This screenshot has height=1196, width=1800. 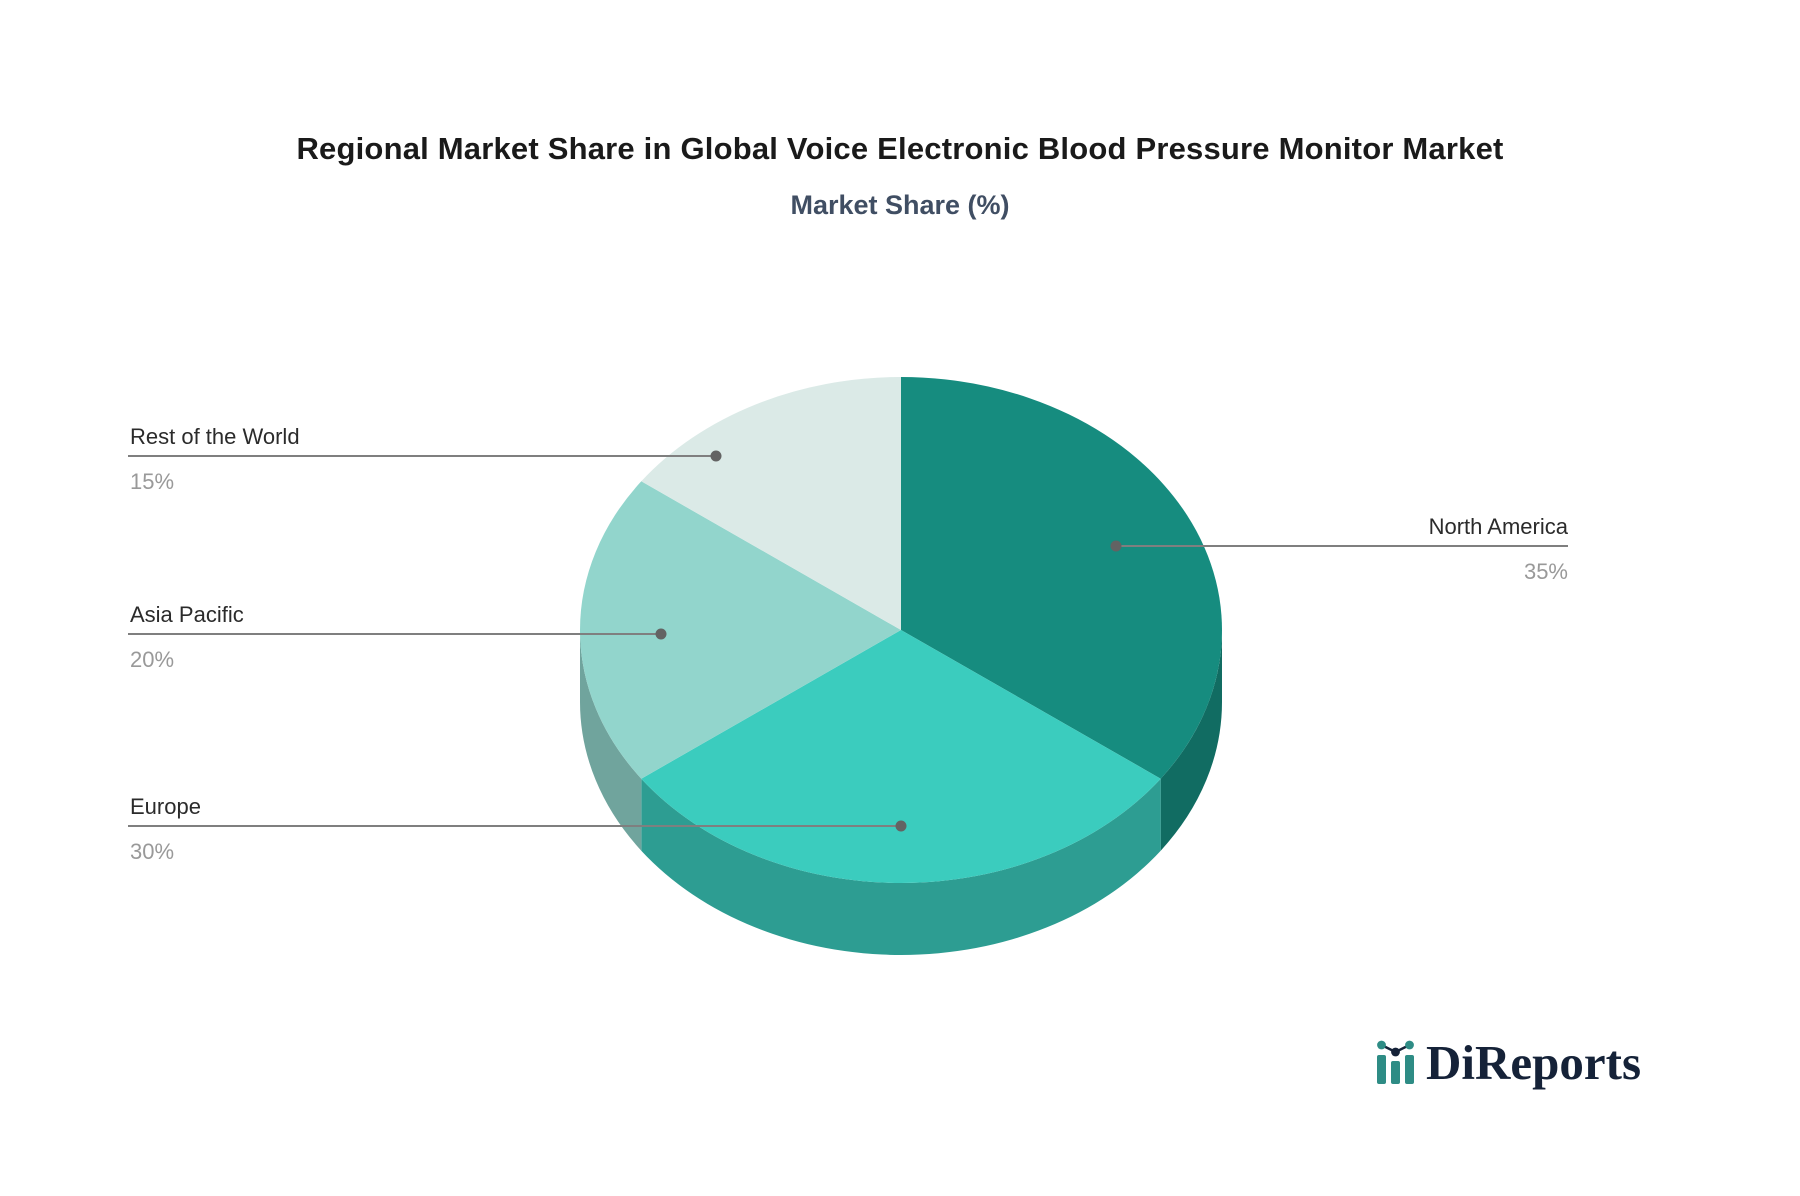 I want to click on leader-dot-europe, so click(x=901, y=826).